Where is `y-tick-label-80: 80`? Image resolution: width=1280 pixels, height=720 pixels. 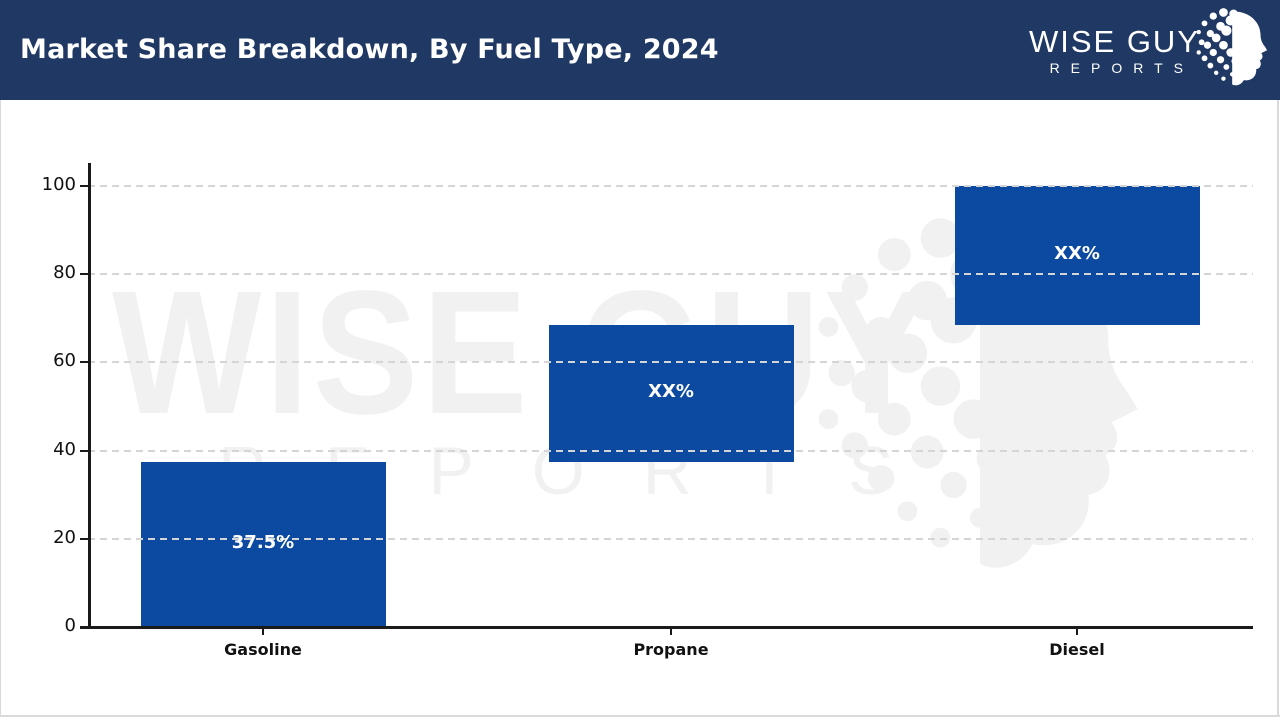 y-tick-label-80: 80 is located at coordinates (64, 273).